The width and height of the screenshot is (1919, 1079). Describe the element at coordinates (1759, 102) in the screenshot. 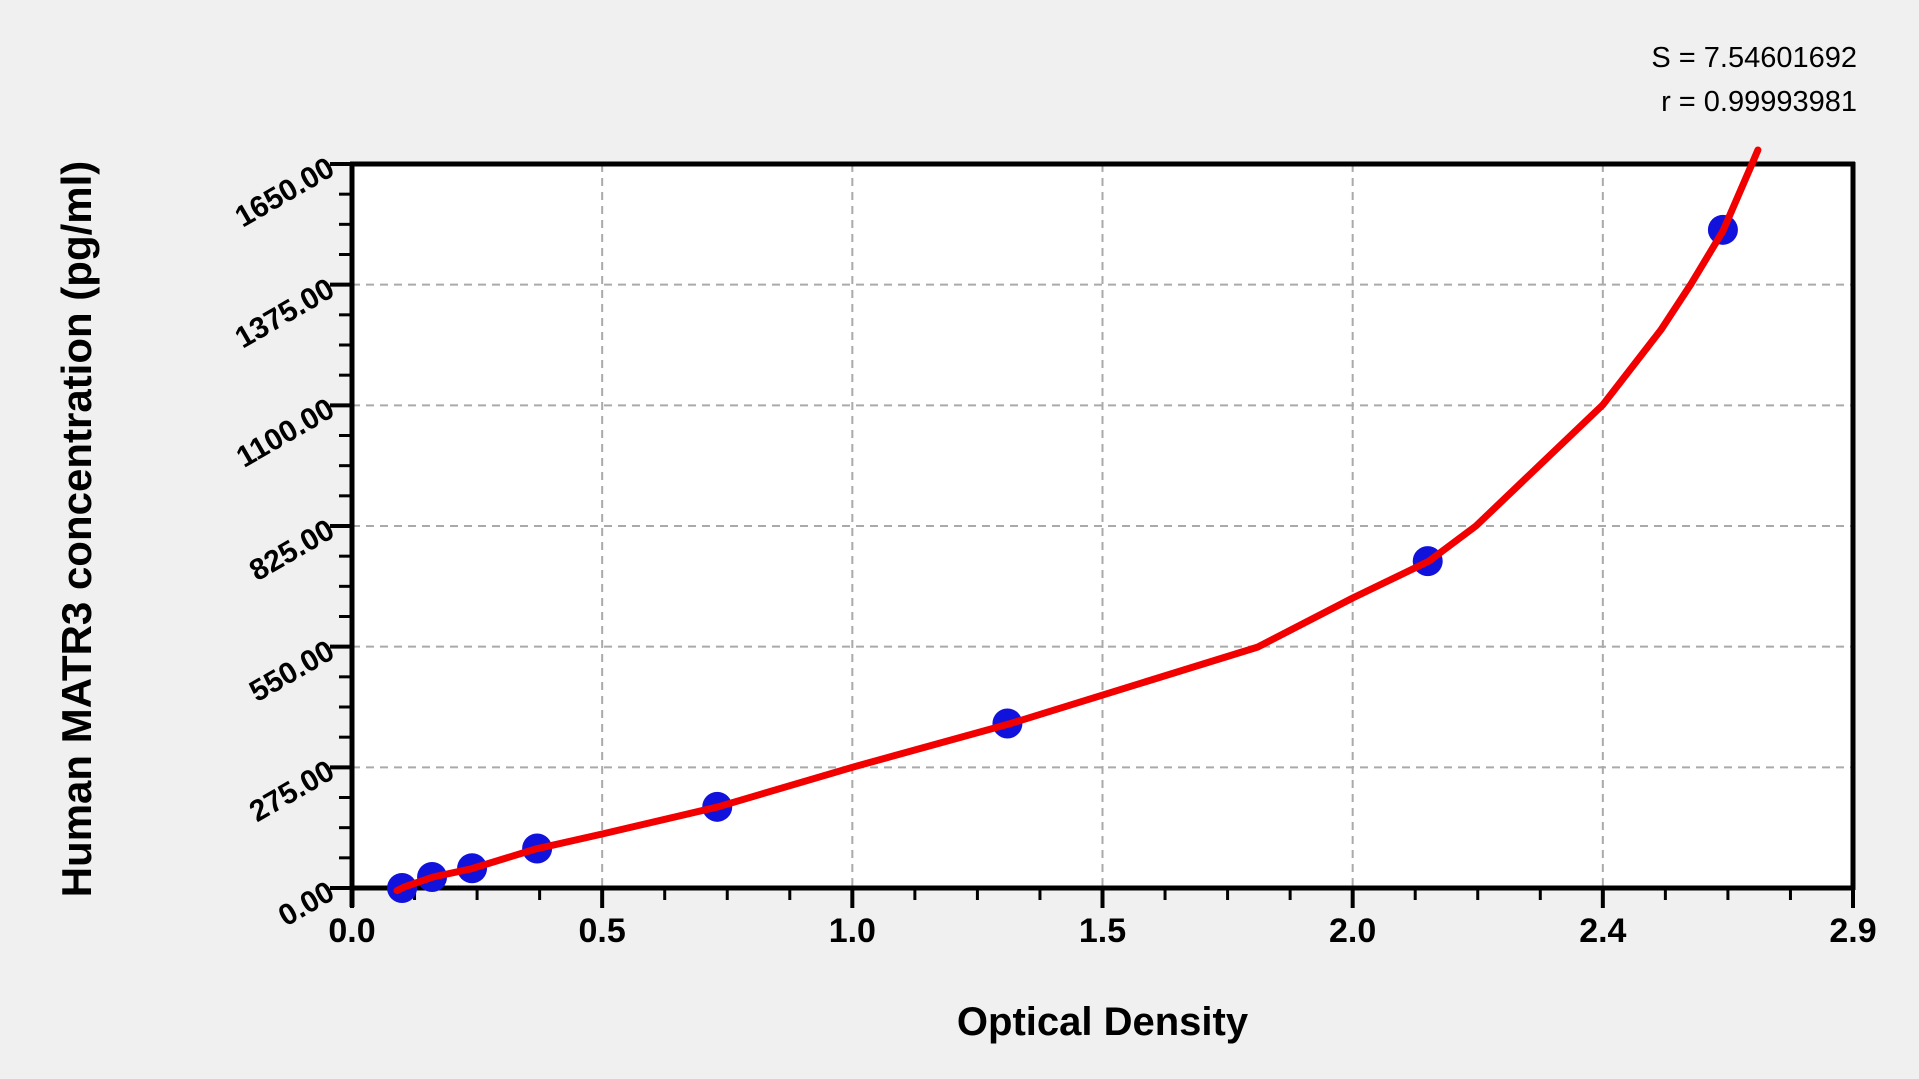

I see `stat-r-value: r = 0.99993981` at that location.